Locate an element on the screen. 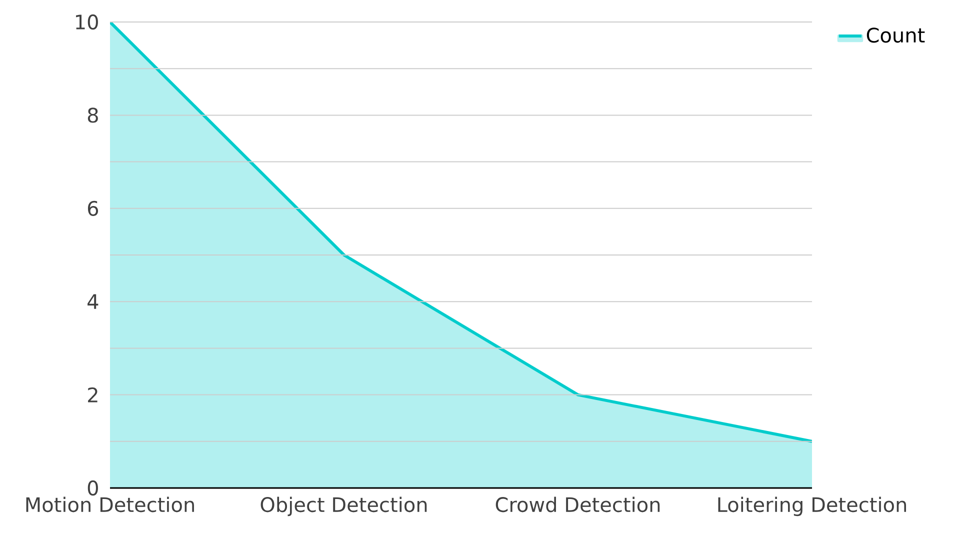  x-tick-label: Motion Detection is located at coordinates (110, 504).